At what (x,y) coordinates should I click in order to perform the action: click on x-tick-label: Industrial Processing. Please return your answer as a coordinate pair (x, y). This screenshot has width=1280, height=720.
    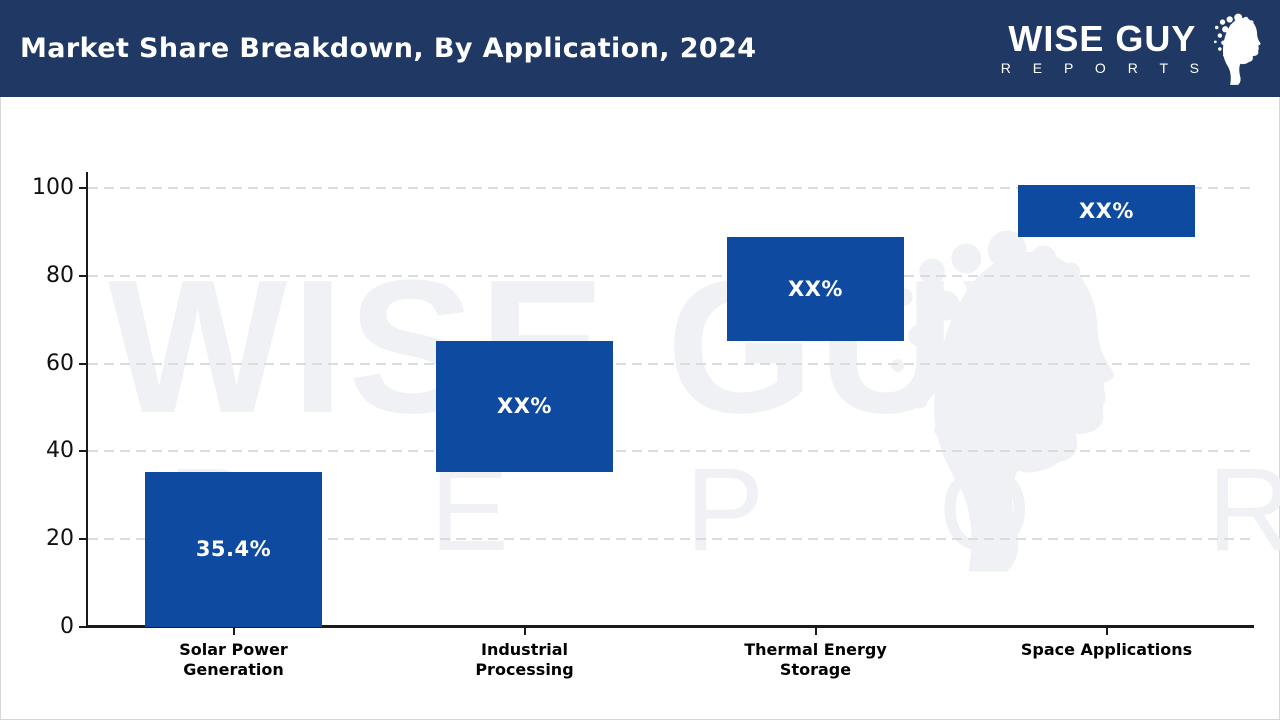
    Looking at the image, I should click on (524, 659).